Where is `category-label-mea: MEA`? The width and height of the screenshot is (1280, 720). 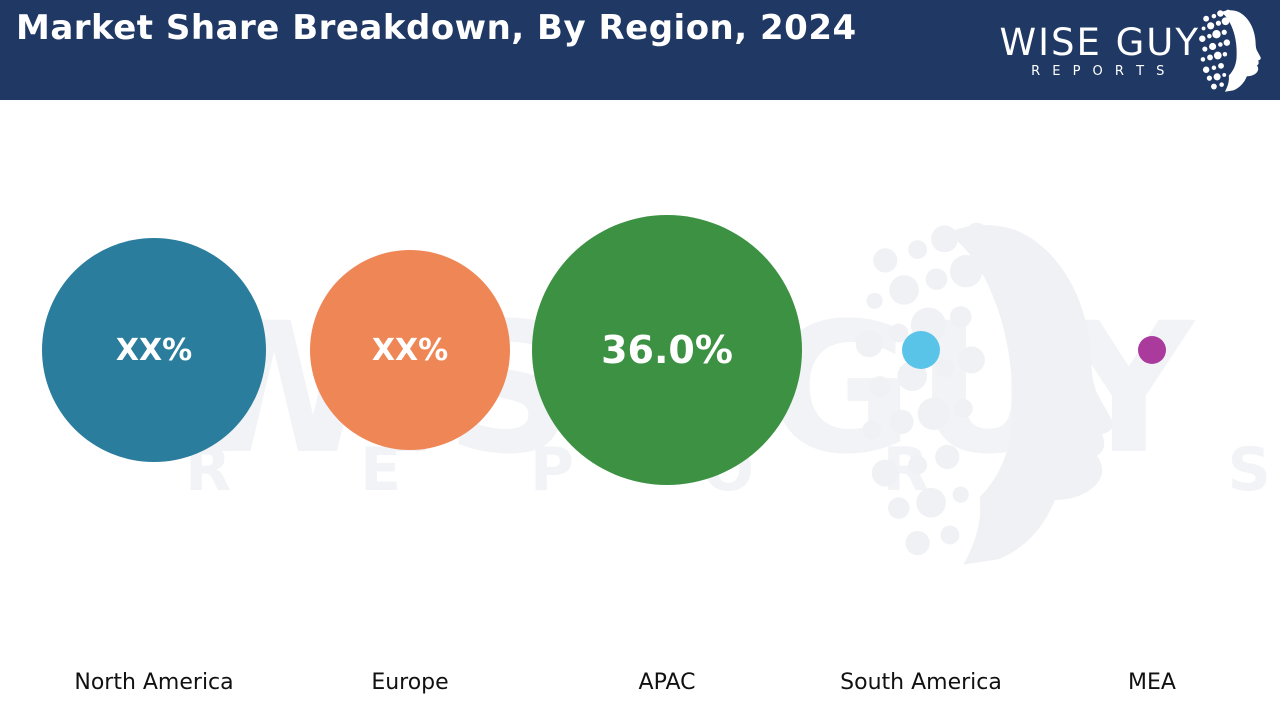 category-label-mea: MEA is located at coordinates (1152, 682).